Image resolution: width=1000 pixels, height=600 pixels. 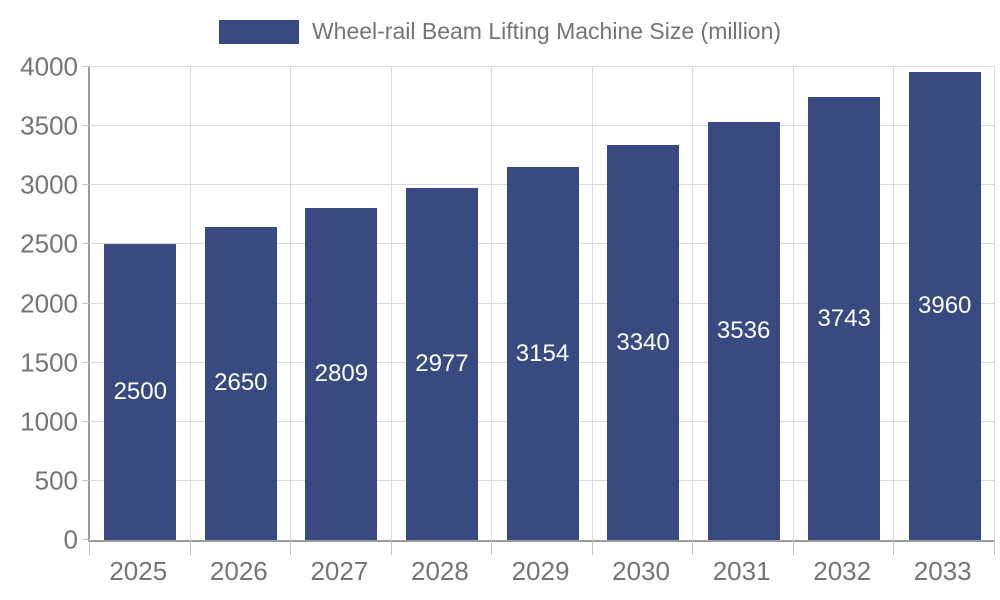 I want to click on bar-value-label: 3960, so click(x=945, y=305).